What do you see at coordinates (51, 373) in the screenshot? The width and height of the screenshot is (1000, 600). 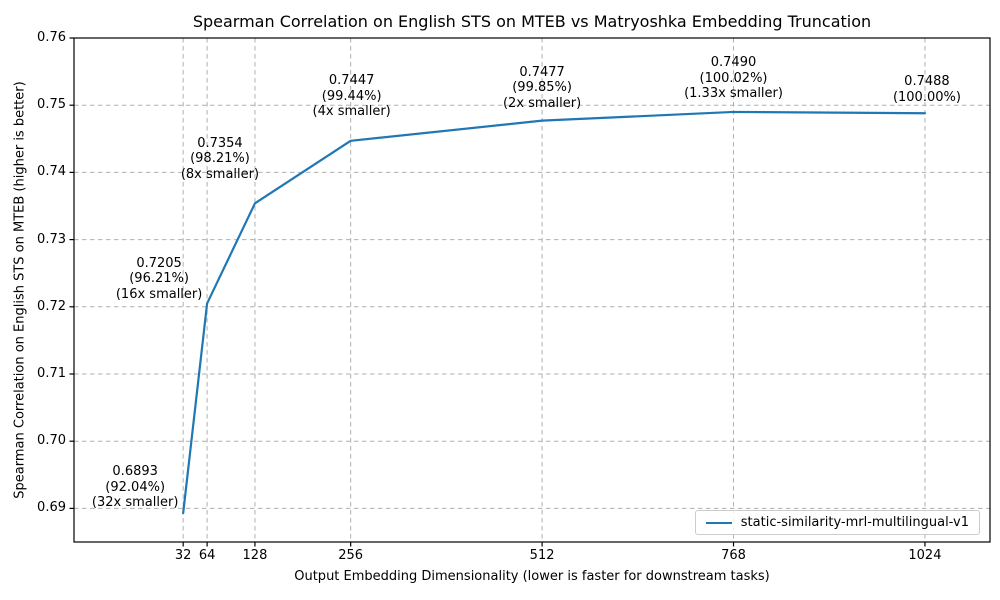 I see `y-tick-label: 0.71` at bounding box center [51, 373].